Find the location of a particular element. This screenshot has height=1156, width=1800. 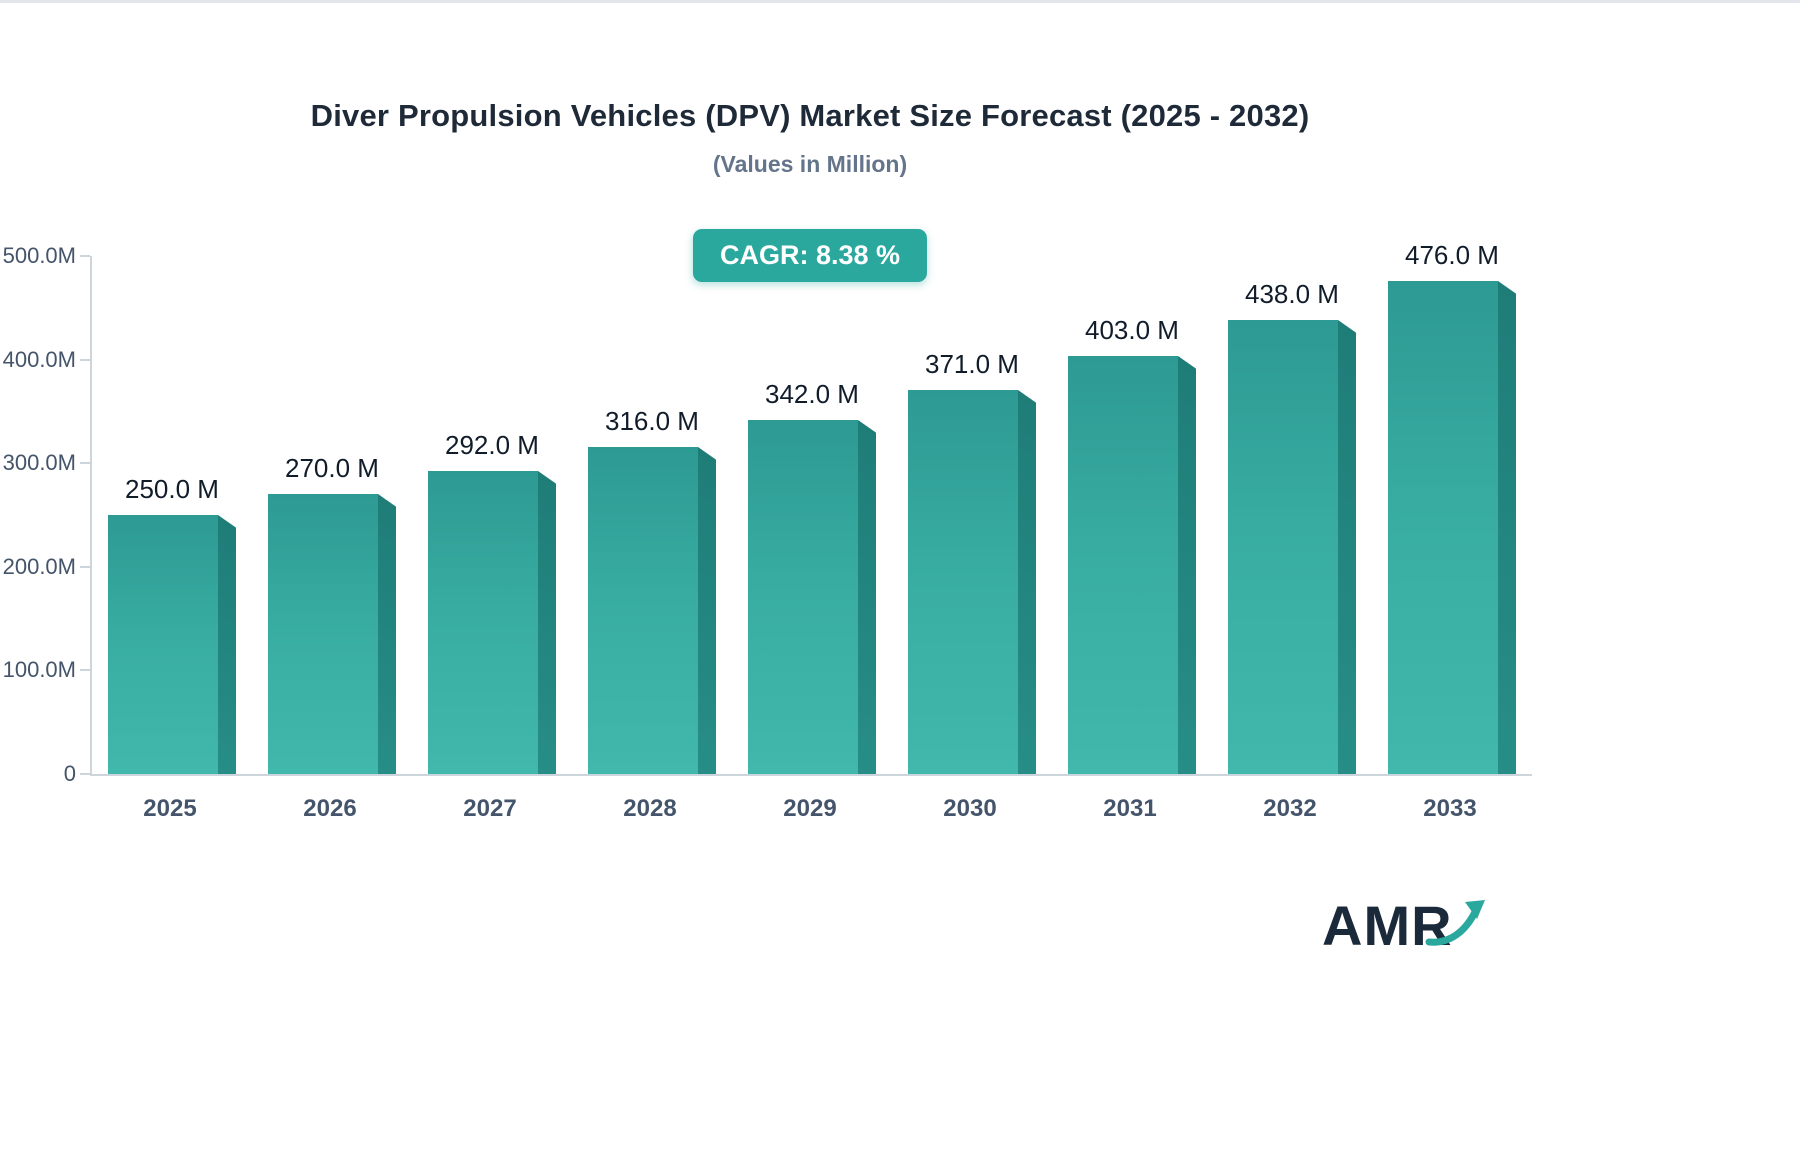

bar-value-label: 476.0 M is located at coordinates (1452, 255).